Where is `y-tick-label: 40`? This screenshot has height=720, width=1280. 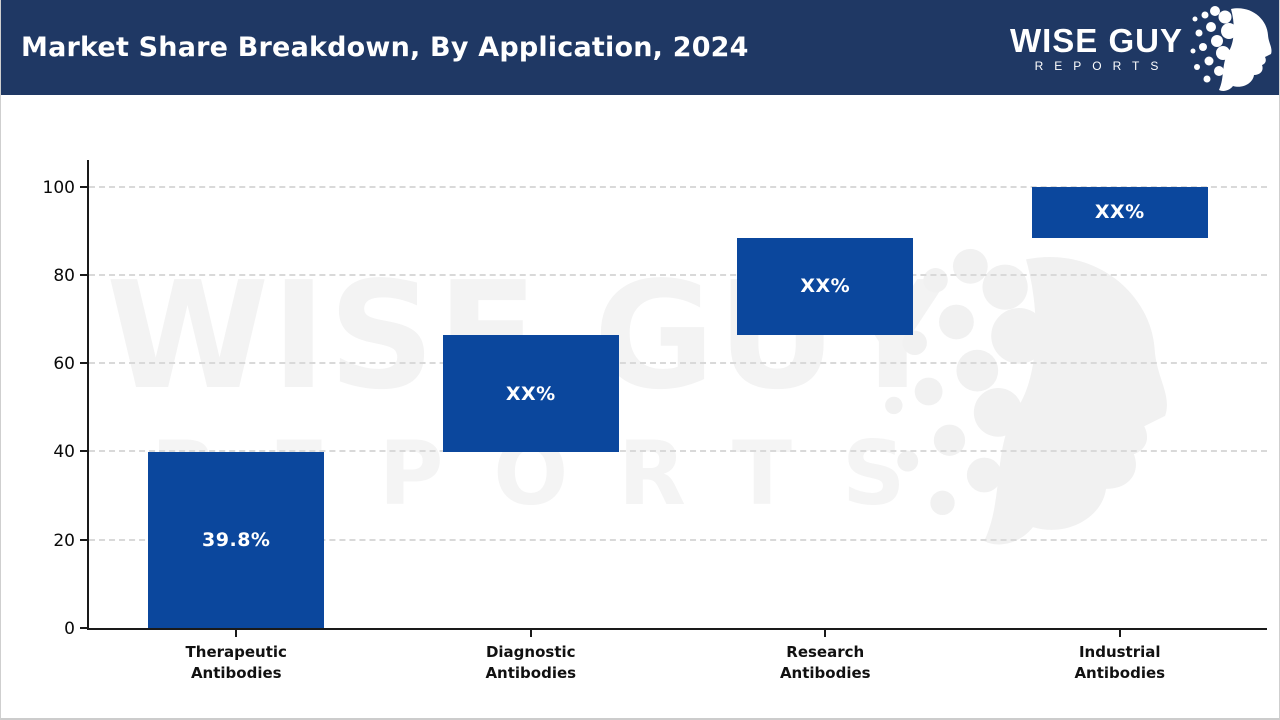 y-tick-label: 40 is located at coordinates (64, 452).